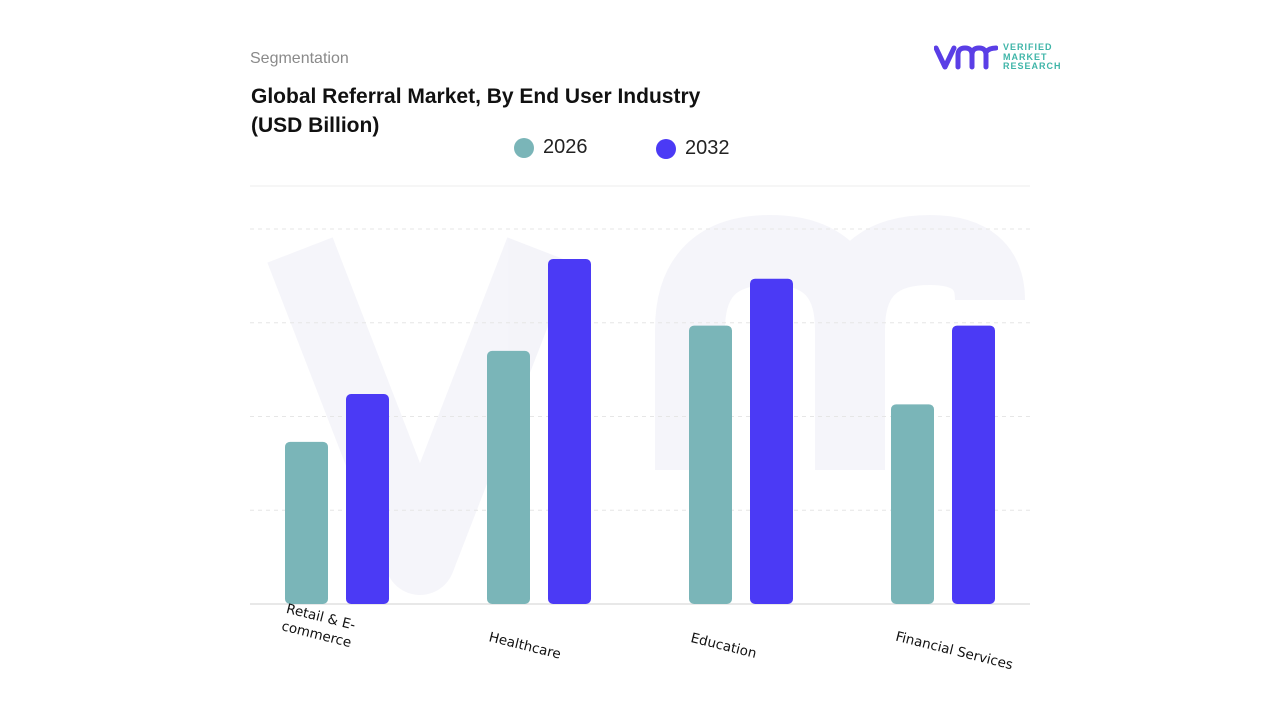 The width and height of the screenshot is (1280, 720). I want to click on vmr-logo-mark, so click(966, 57).